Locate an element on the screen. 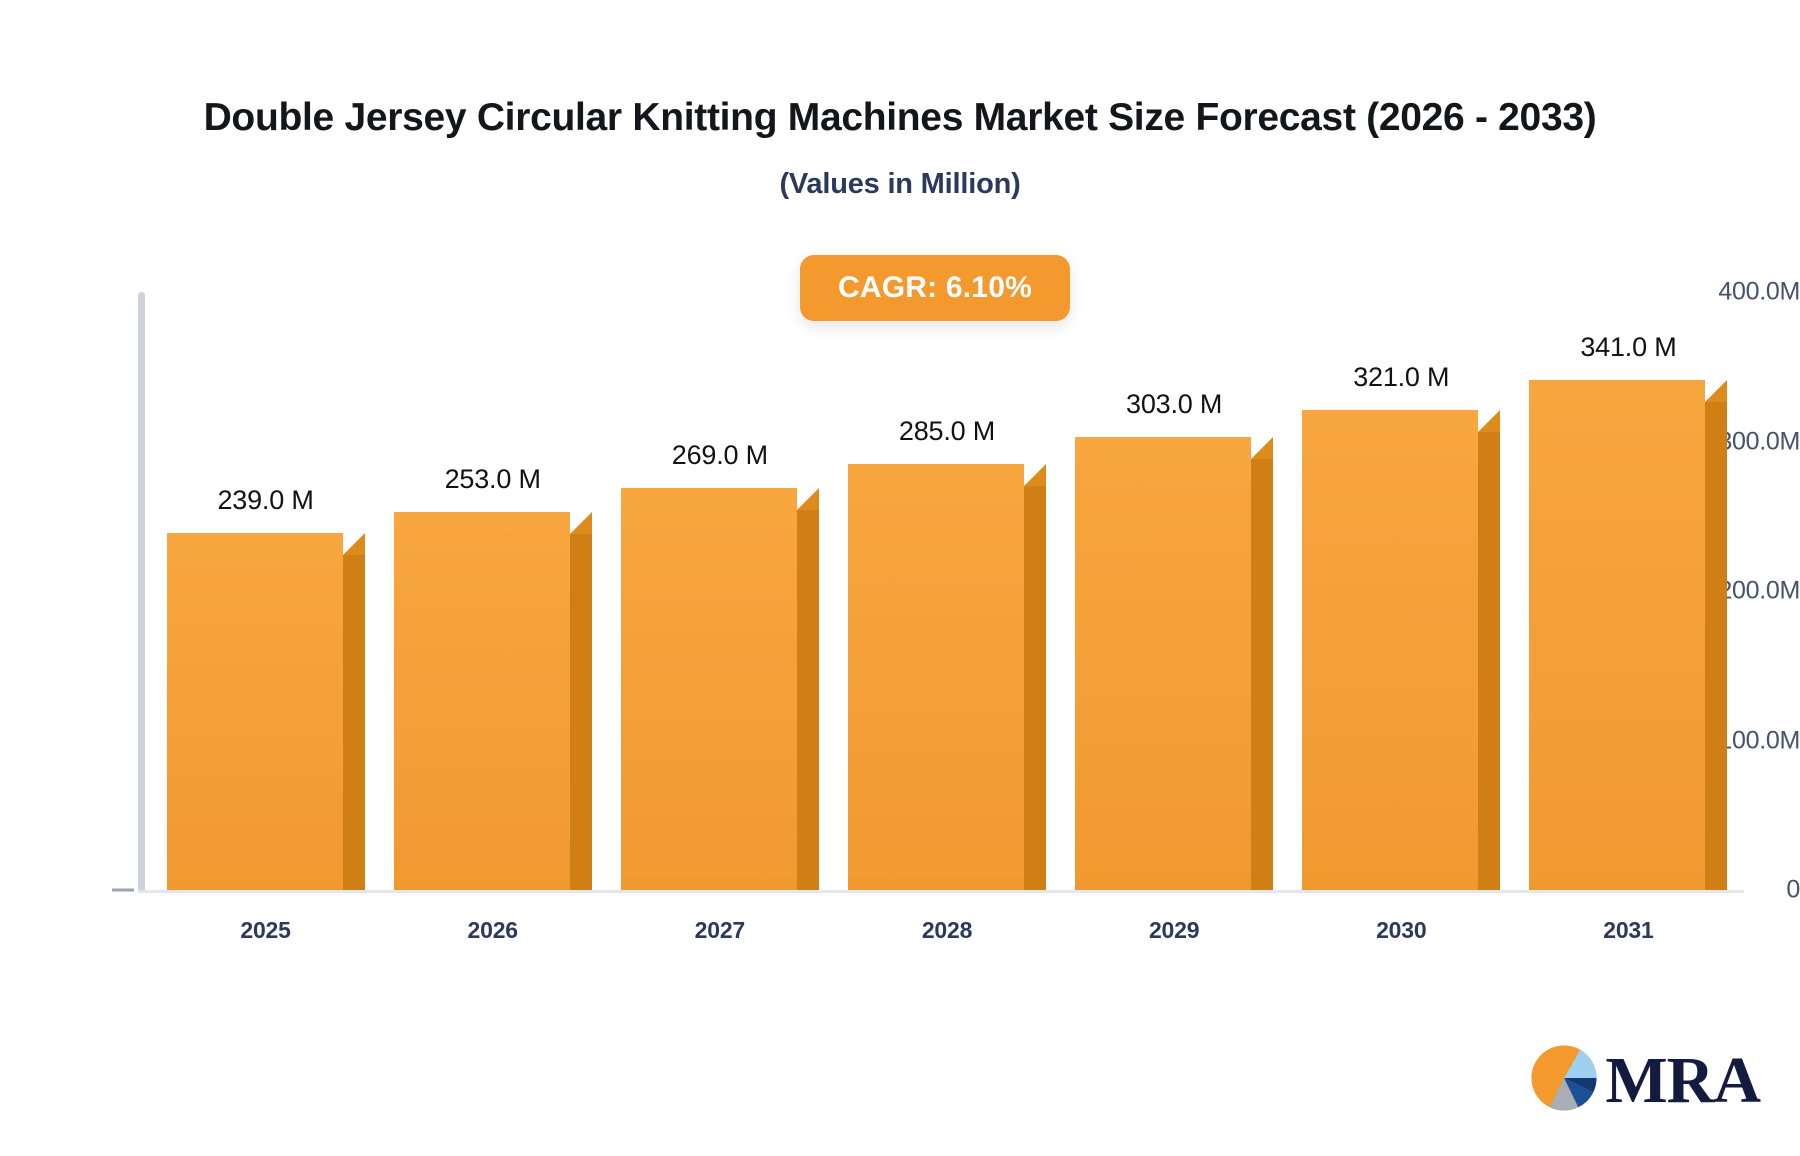  x-axis-line is located at coordinates (941, 891).